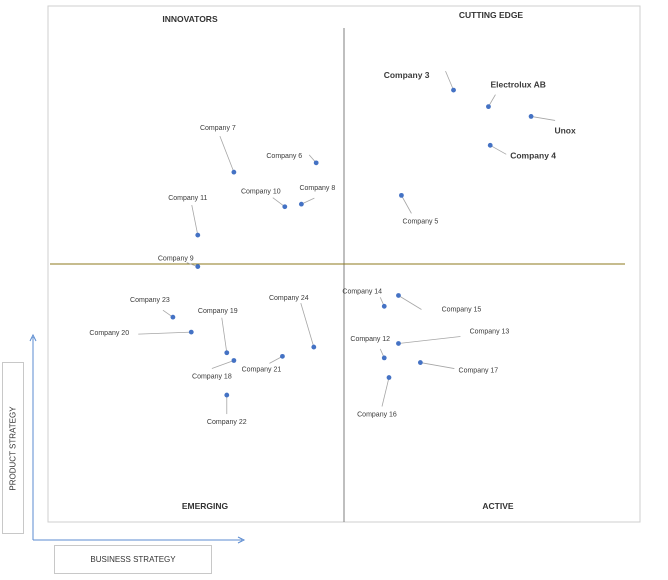 This screenshot has width=668, height=580. I want to click on data-label-company-21: Company 21, so click(262, 369).